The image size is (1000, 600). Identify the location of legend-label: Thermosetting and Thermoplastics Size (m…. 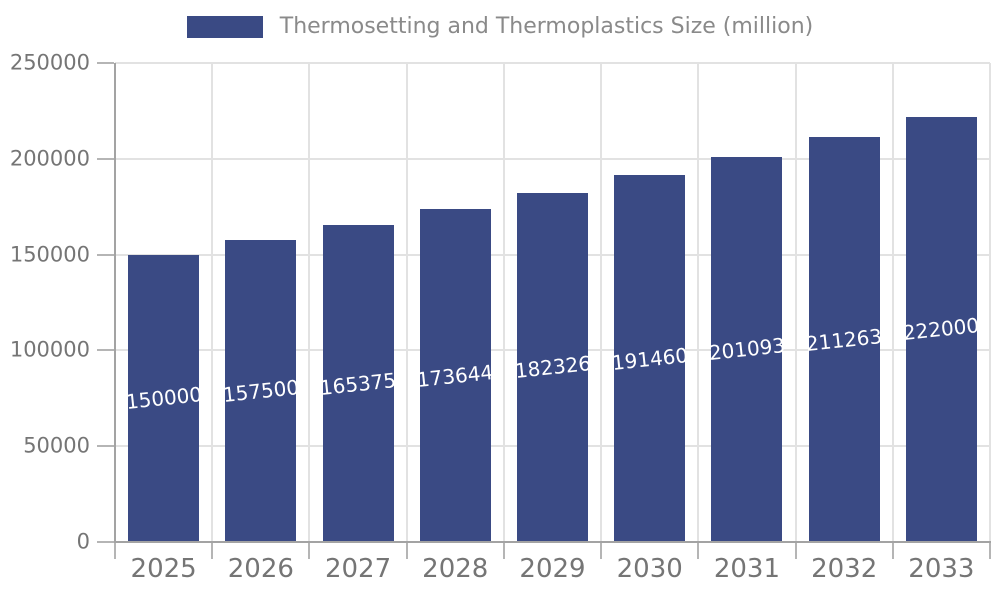
(546, 26).